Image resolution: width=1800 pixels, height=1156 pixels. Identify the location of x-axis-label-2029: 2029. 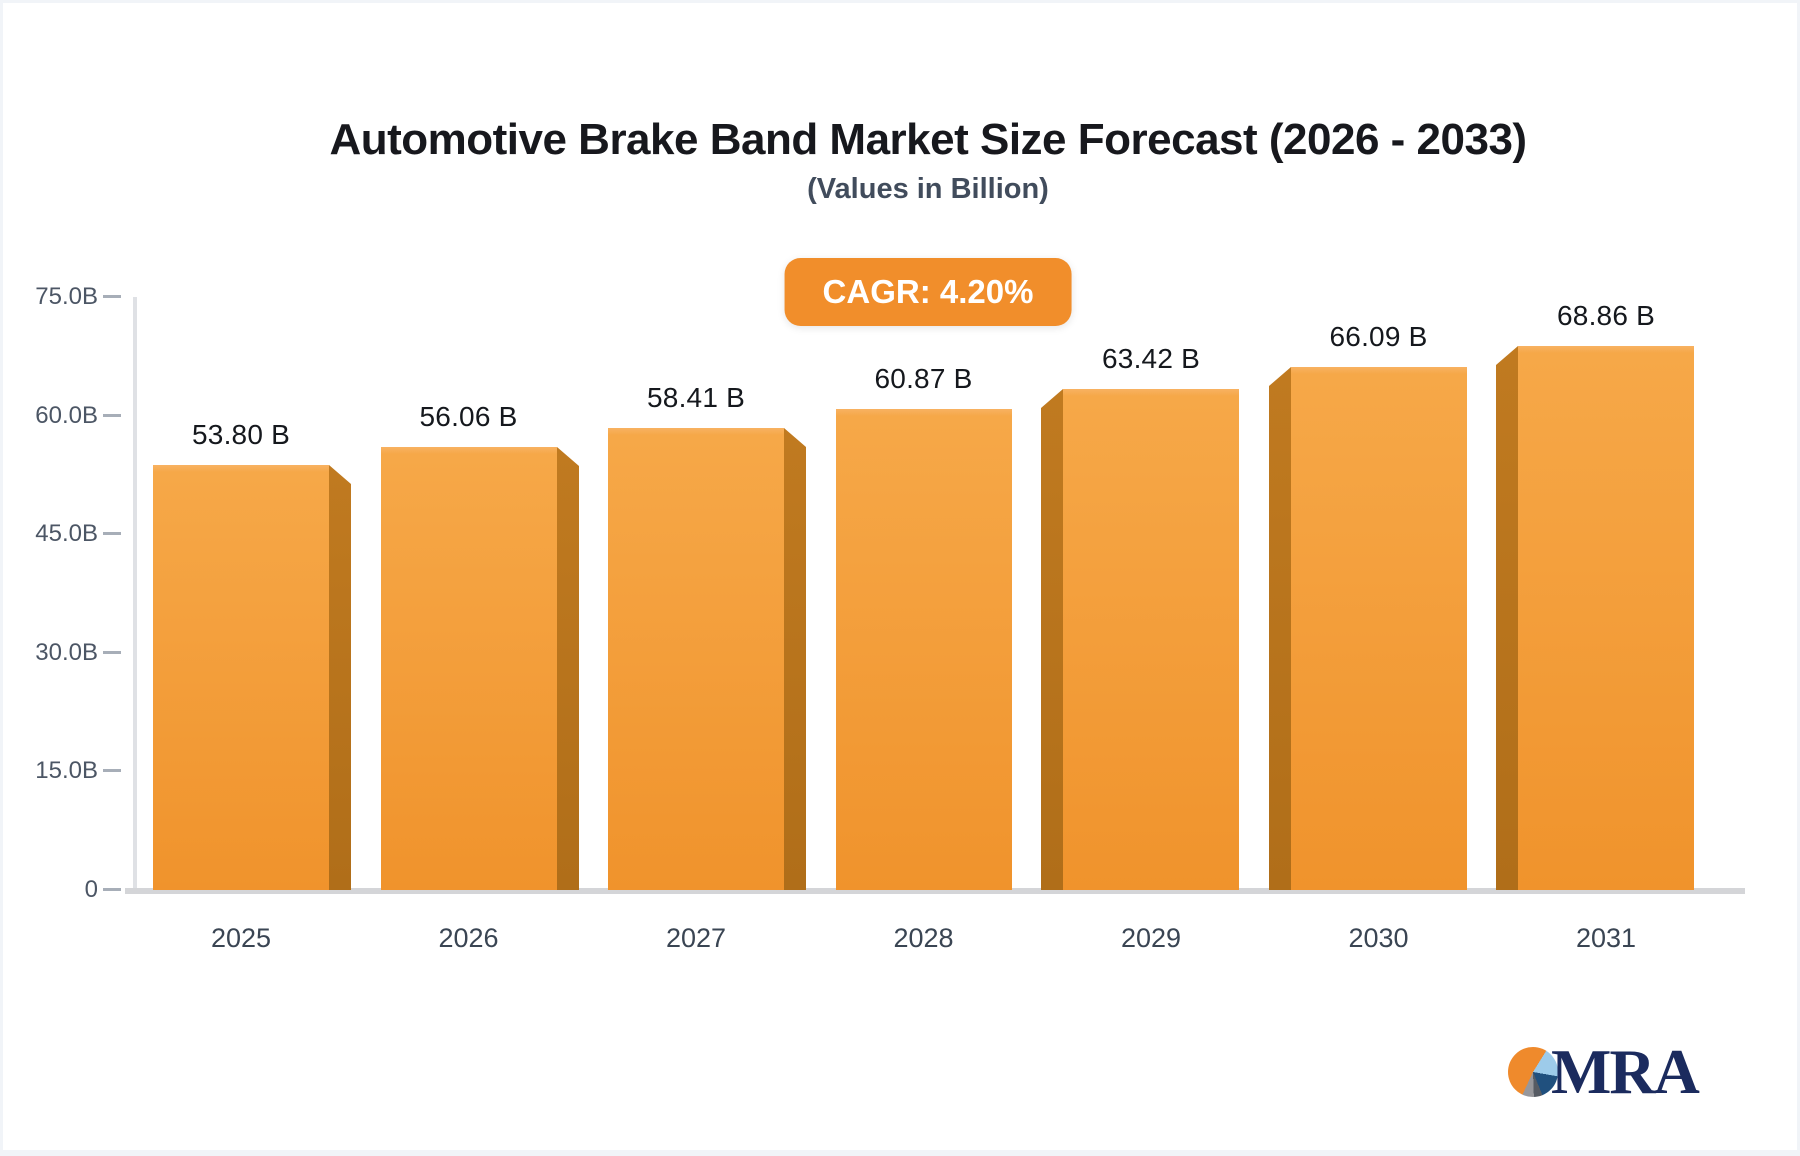
(1151, 938).